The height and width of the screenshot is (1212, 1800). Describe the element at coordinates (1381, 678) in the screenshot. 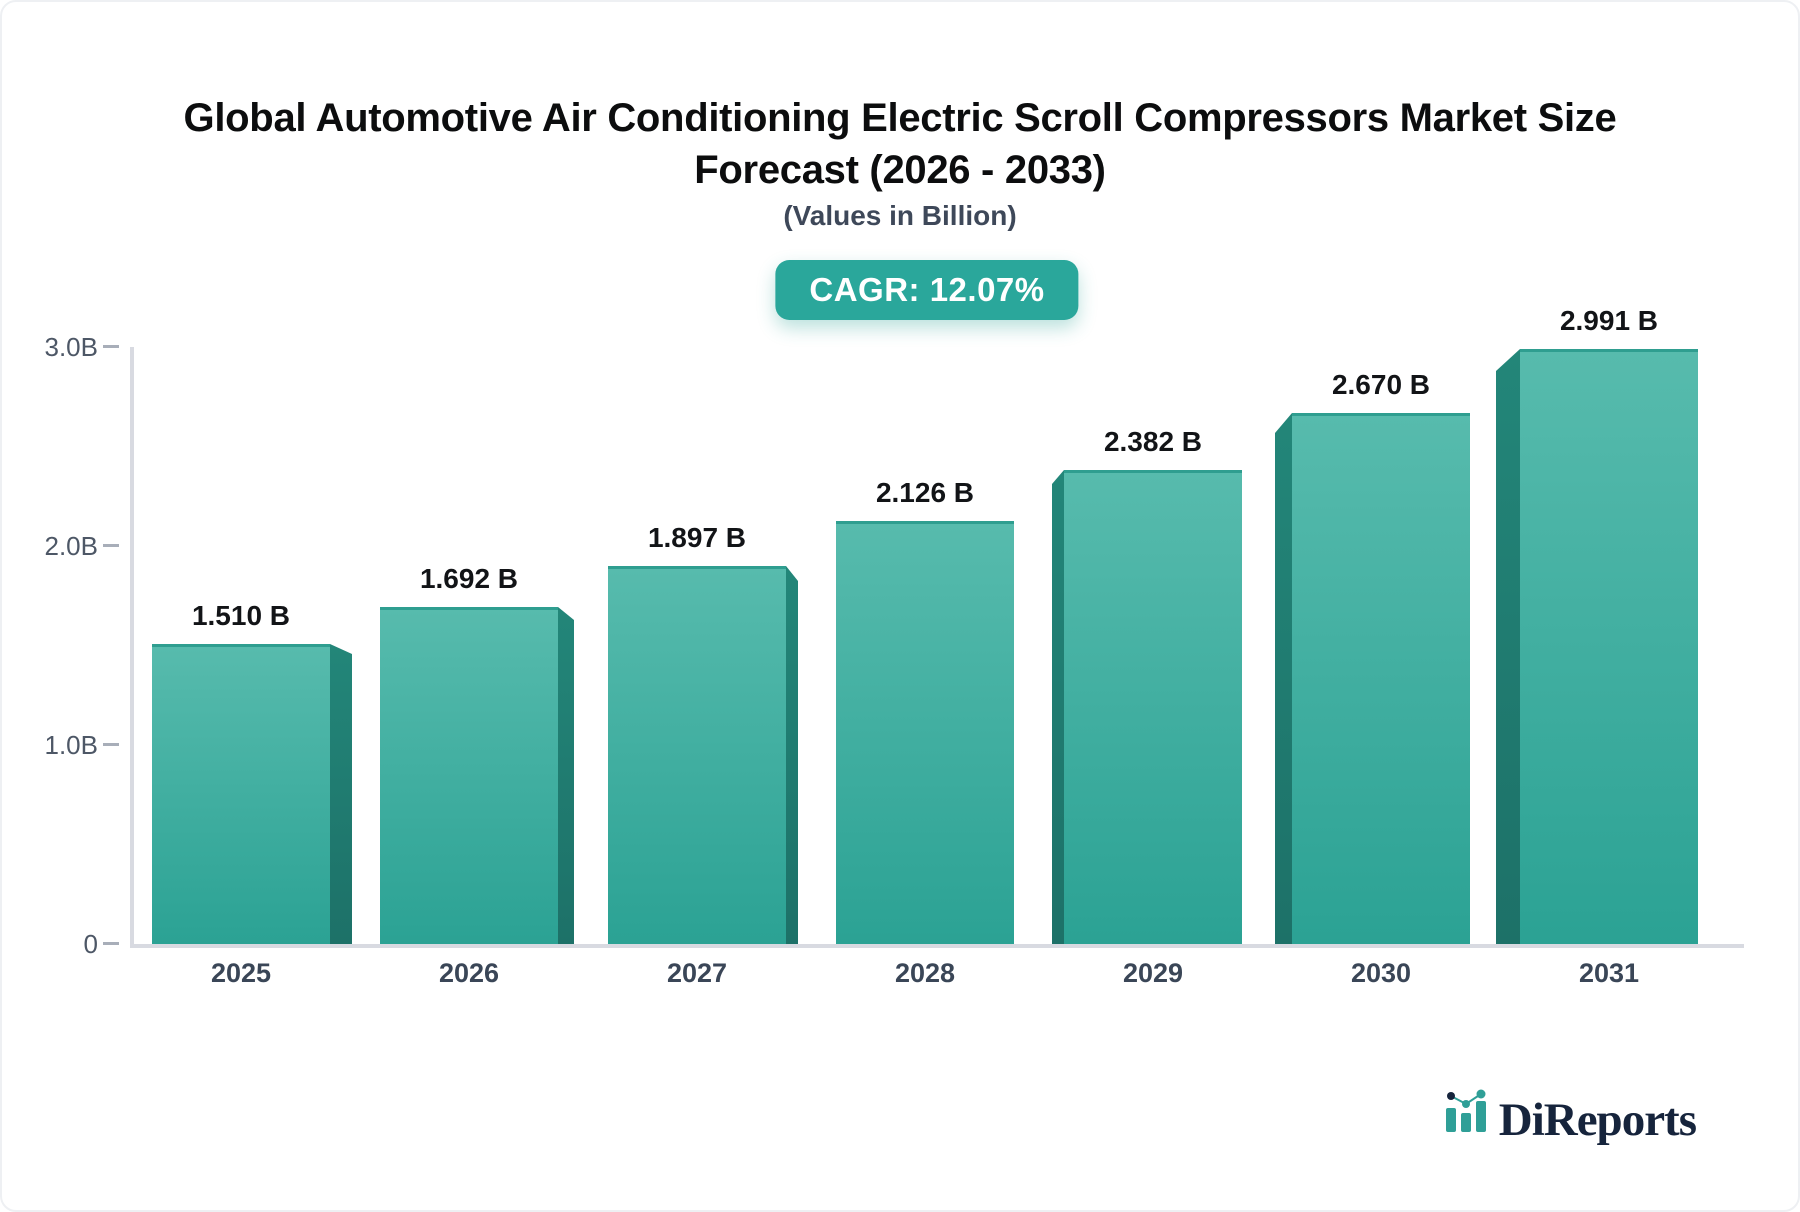

I see `bar-2030` at that location.